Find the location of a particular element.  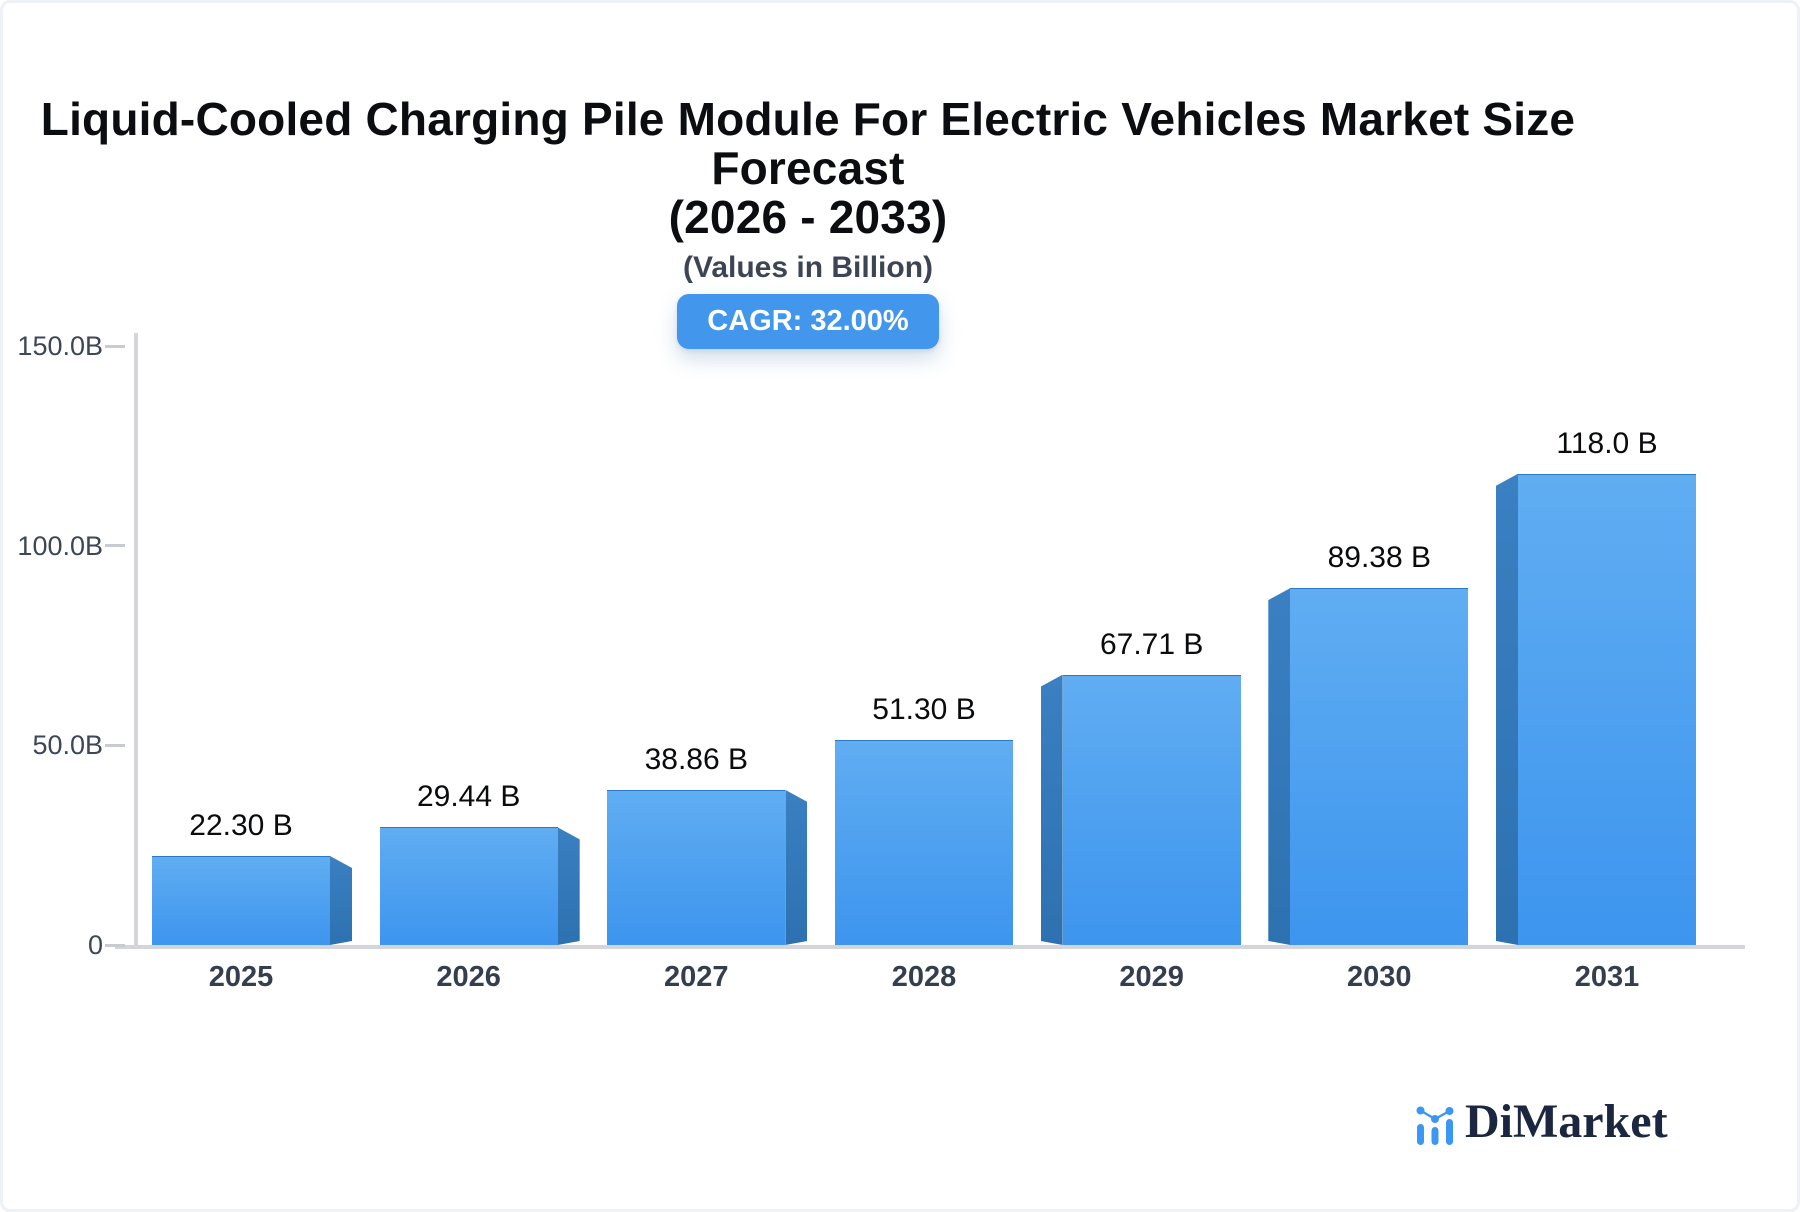

x-axis-label: 2030 is located at coordinates (1379, 977).